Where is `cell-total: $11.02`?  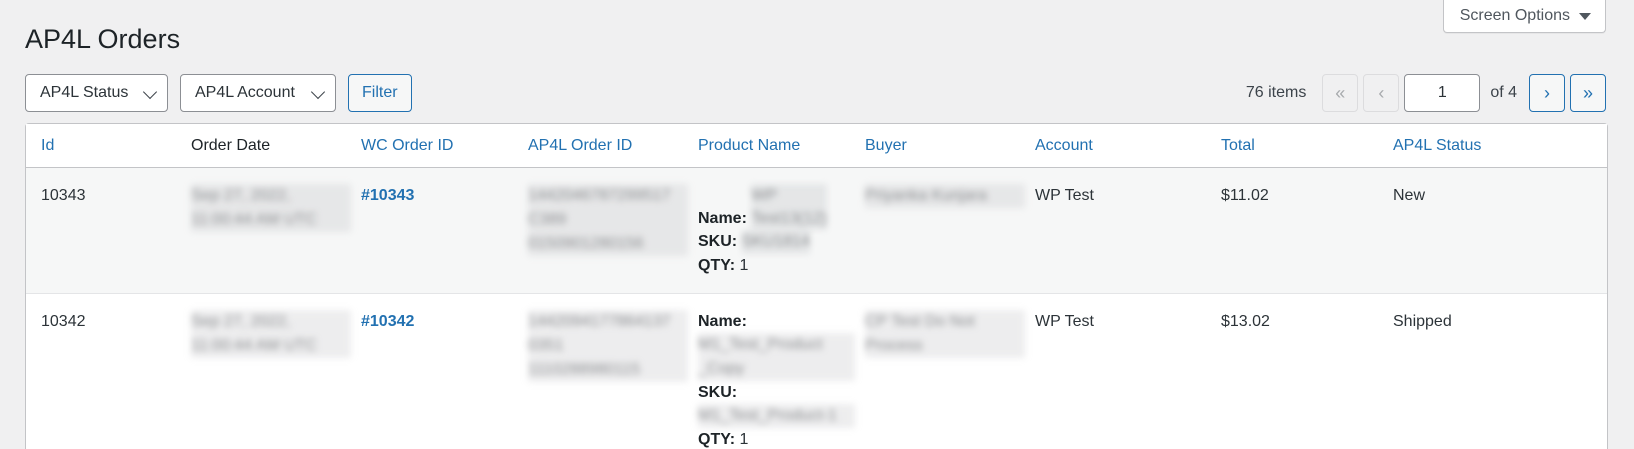 cell-total: $11.02 is located at coordinates (1307, 230).